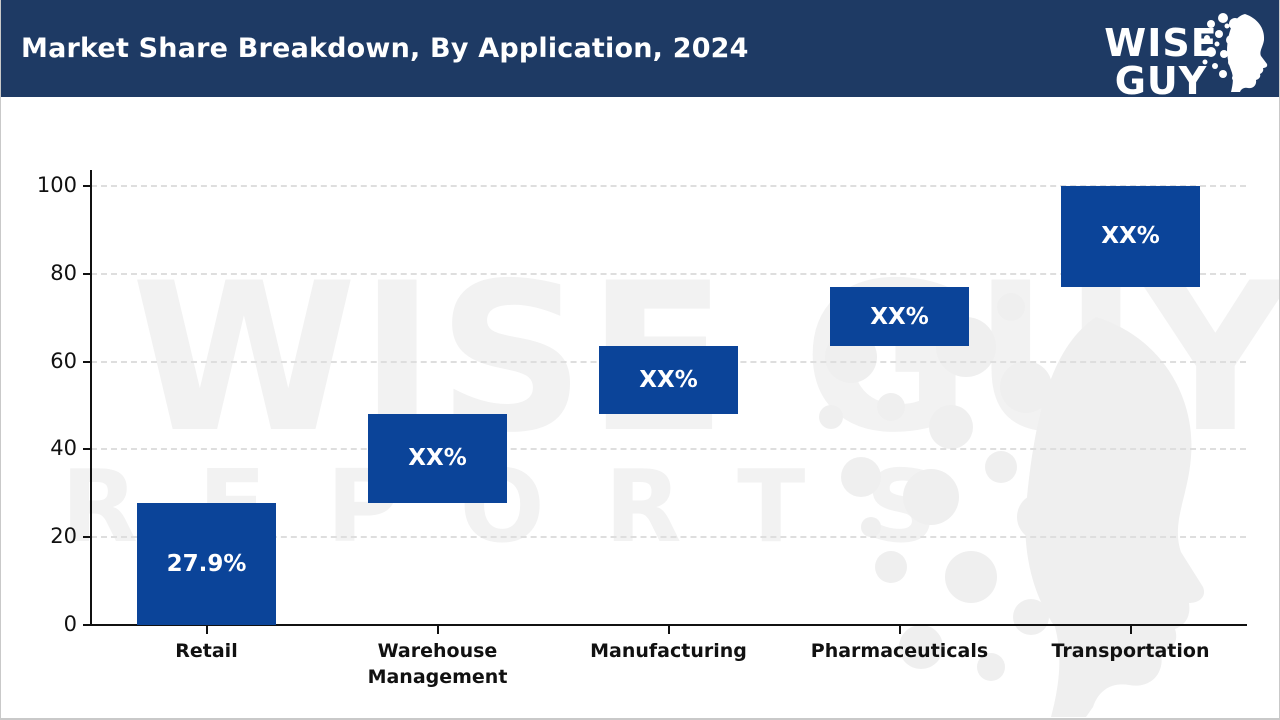 The image size is (1280, 720). Describe the element at coordinates (1163, 110) in the screenshot. I see `logo-reports-label: REPORTS` at that location.